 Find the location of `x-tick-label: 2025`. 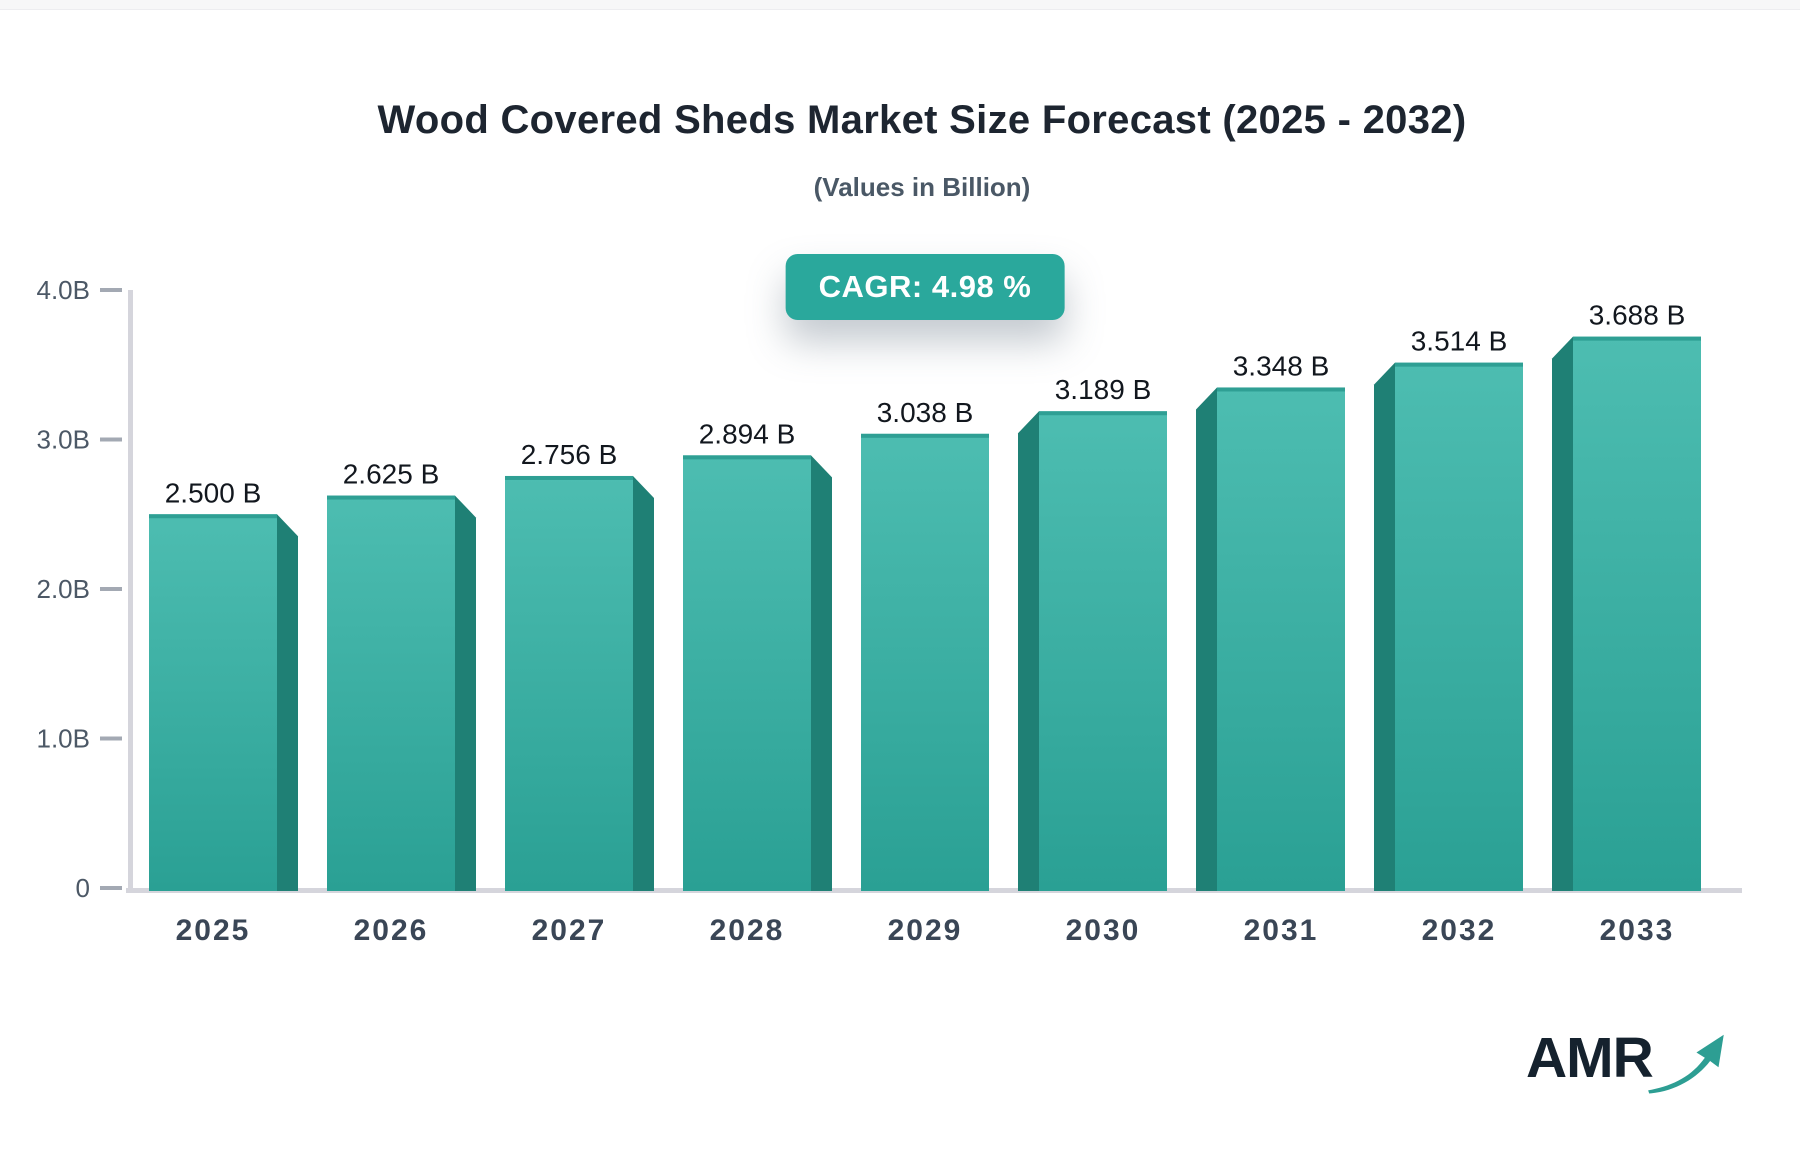

x-tick-label: 2025 is located at coordinates (213, 930).